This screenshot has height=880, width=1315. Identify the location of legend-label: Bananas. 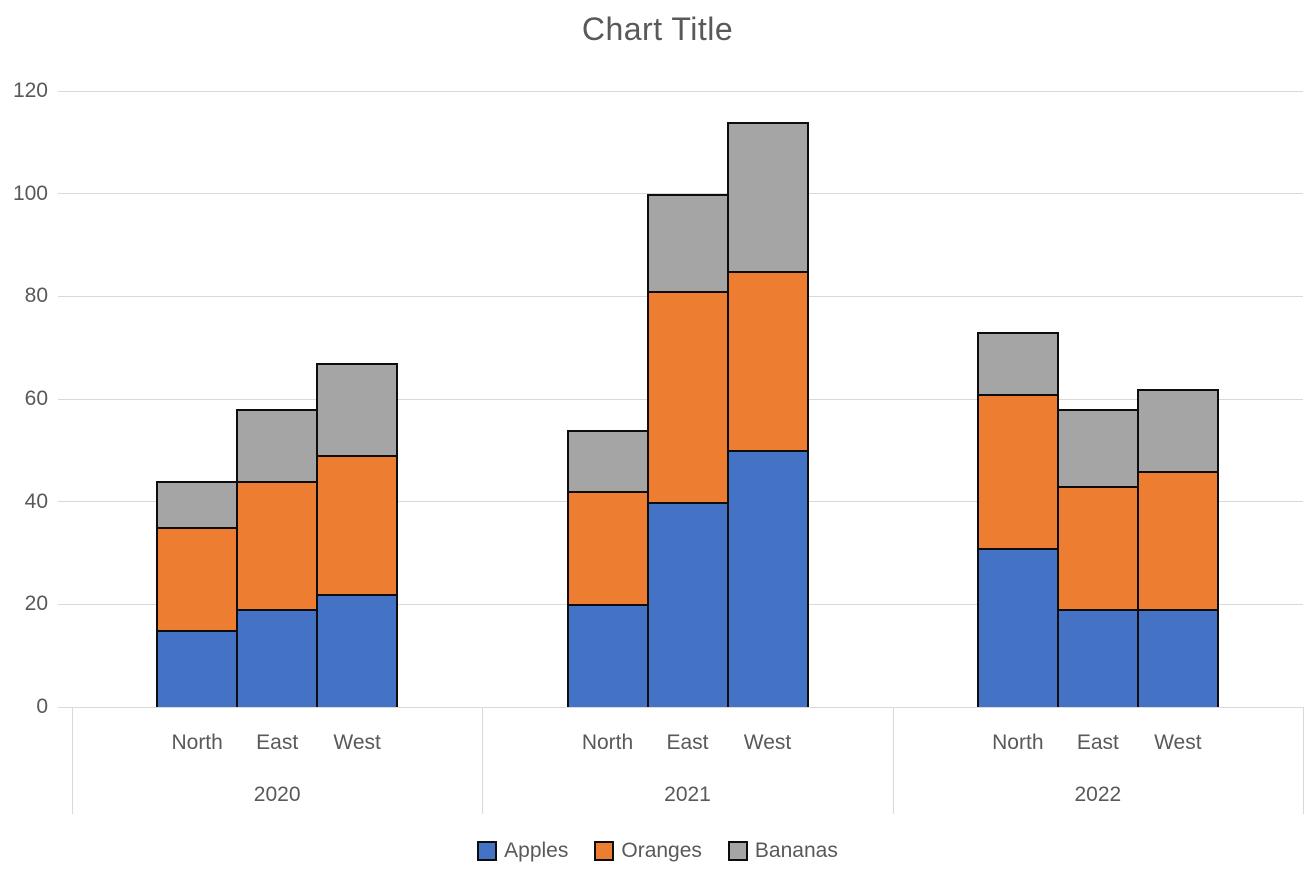
(796, 850).